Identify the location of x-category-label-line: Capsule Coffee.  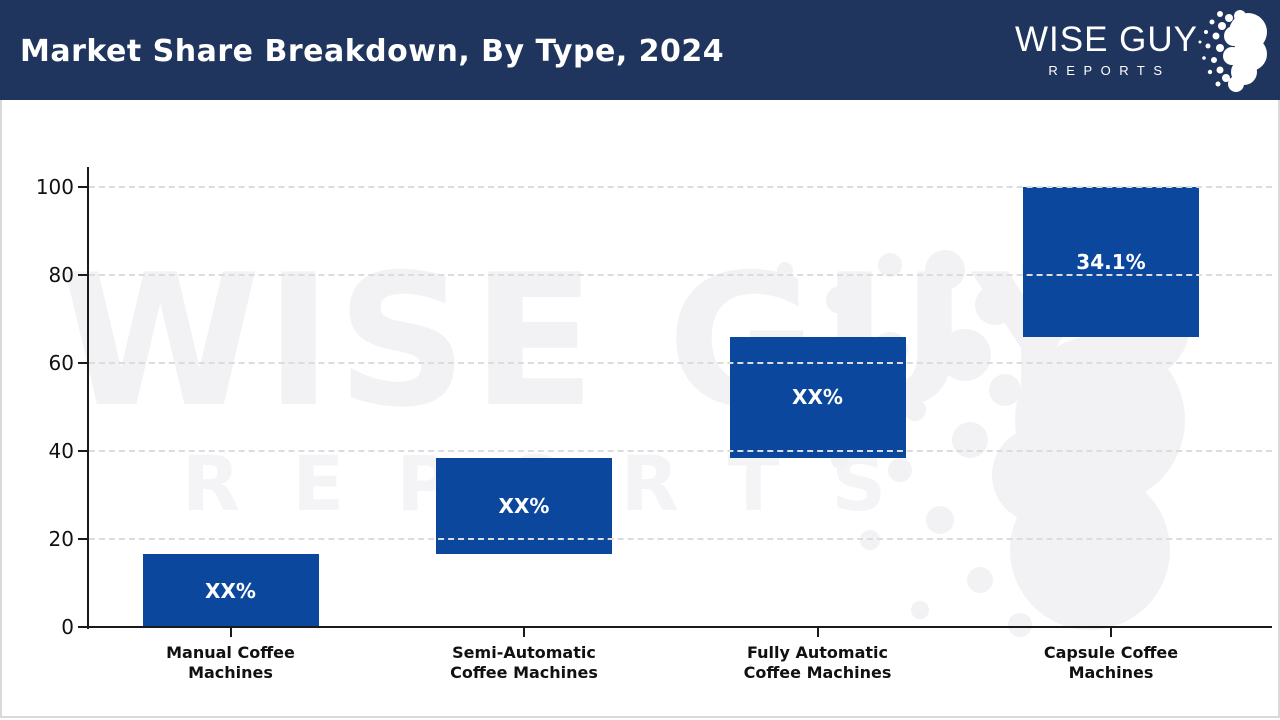
(1111, 652).